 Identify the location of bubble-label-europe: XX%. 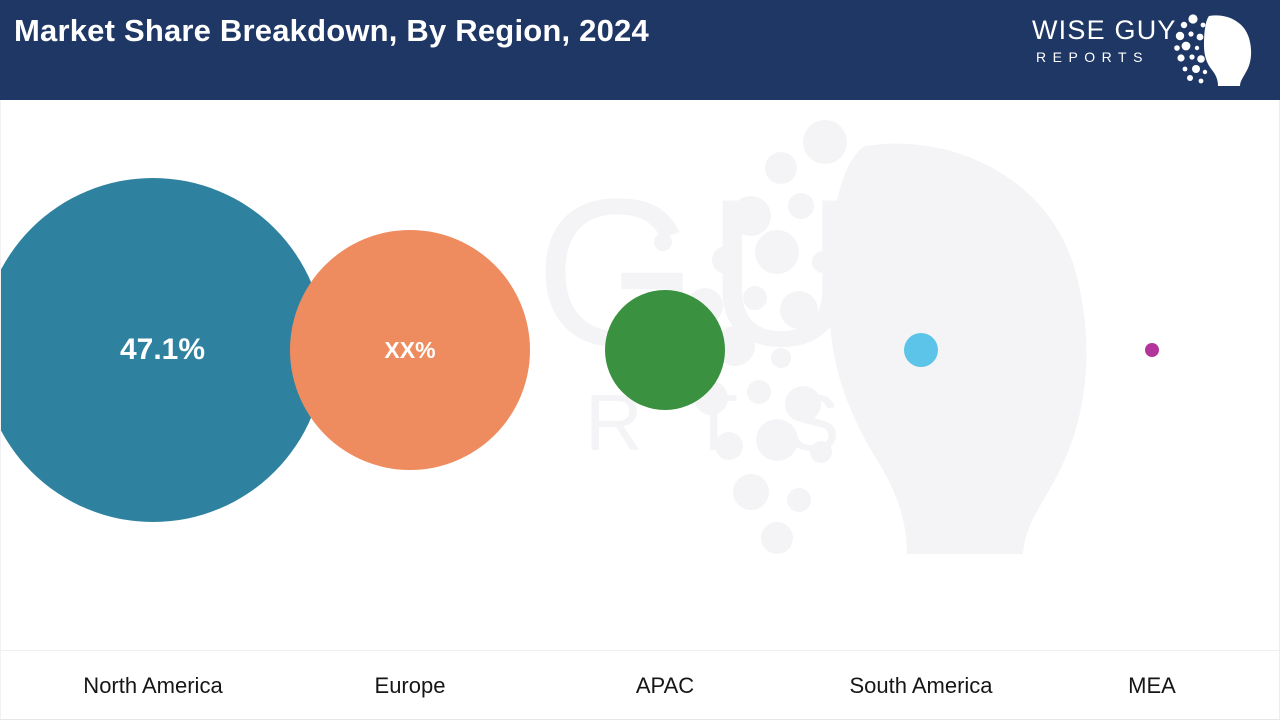
(410, 349).